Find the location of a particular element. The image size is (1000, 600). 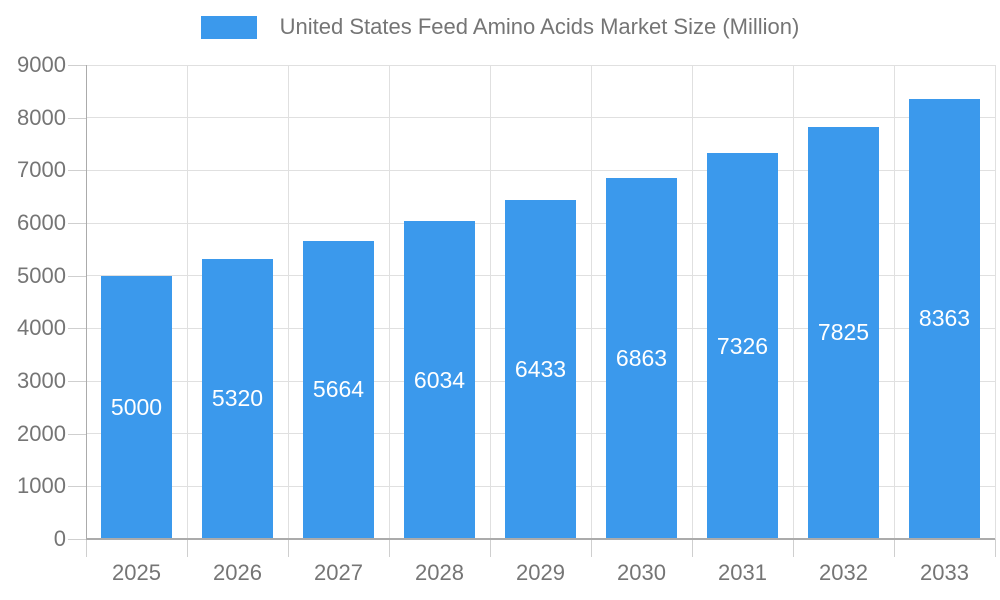

bar: 6863 is located at coordinates (641, 358).